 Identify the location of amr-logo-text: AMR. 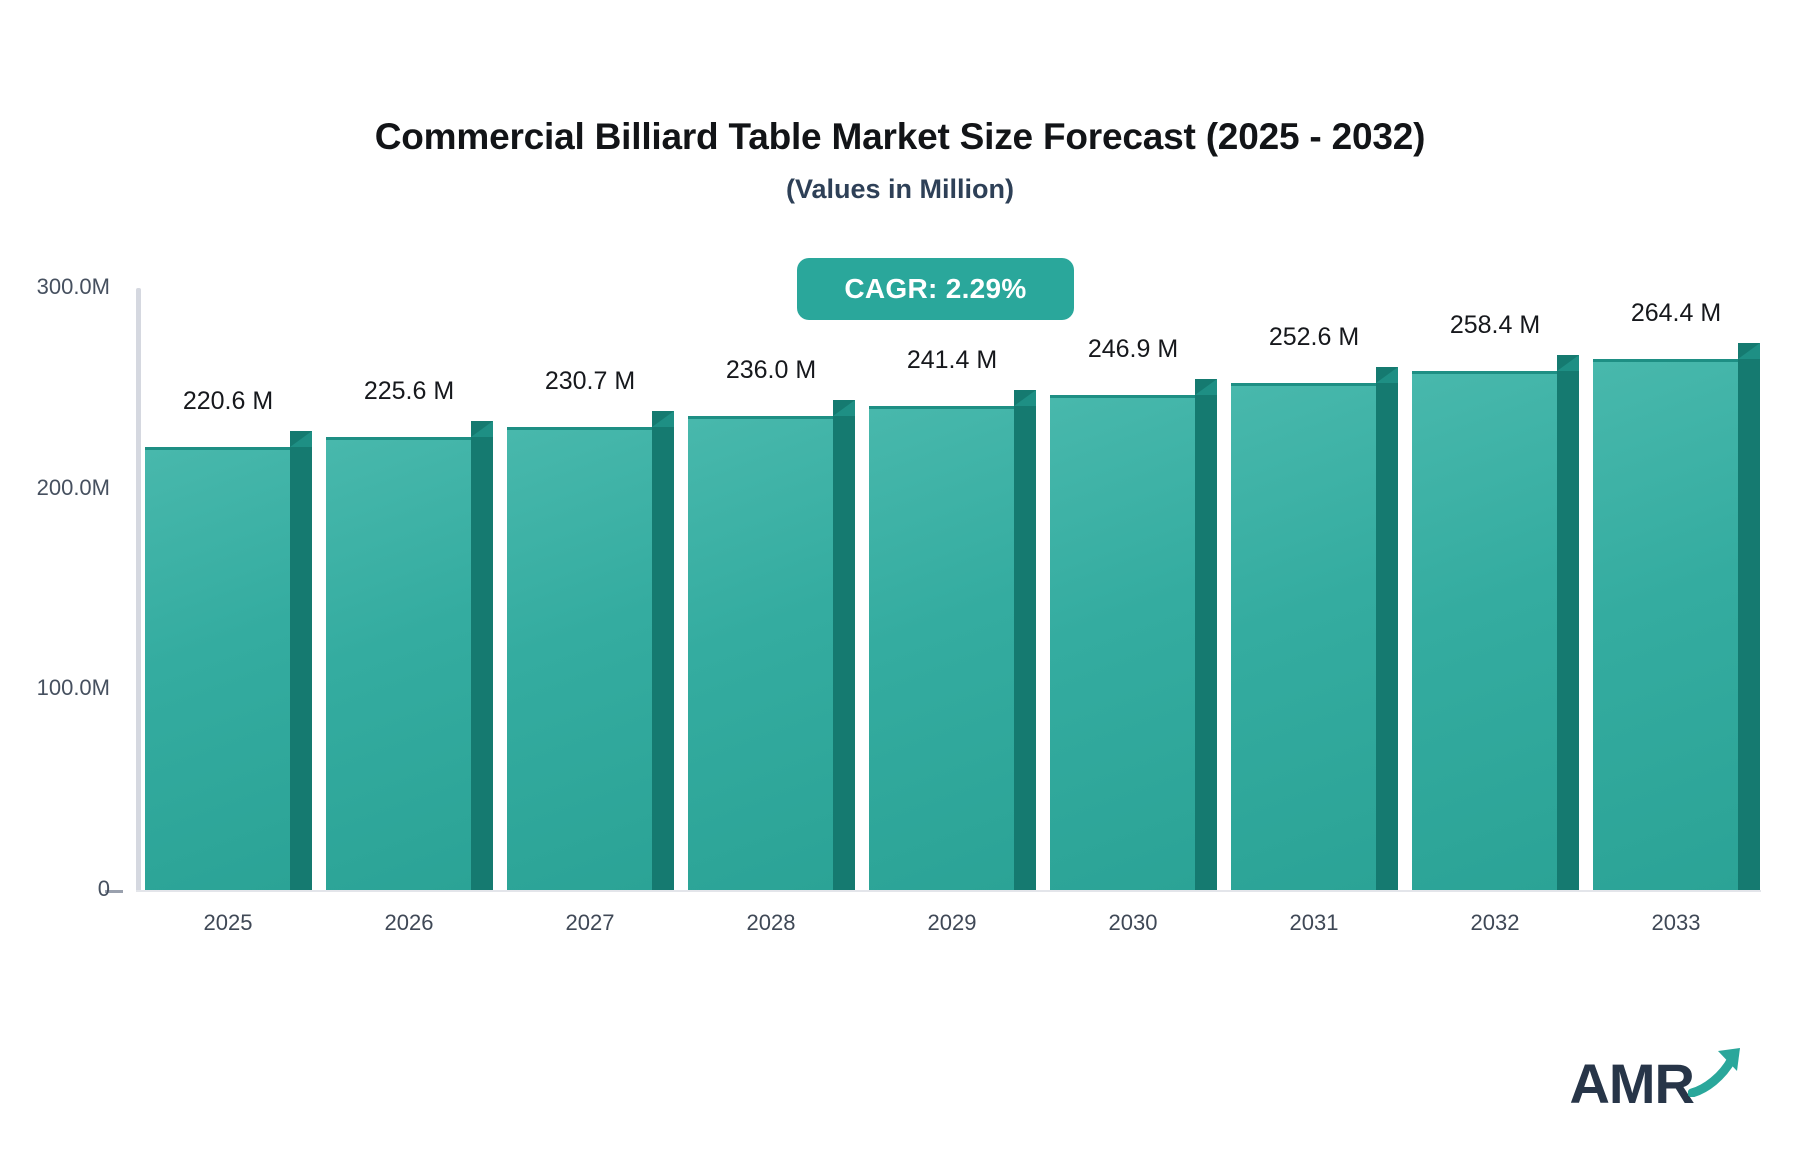
(1632, 1083).